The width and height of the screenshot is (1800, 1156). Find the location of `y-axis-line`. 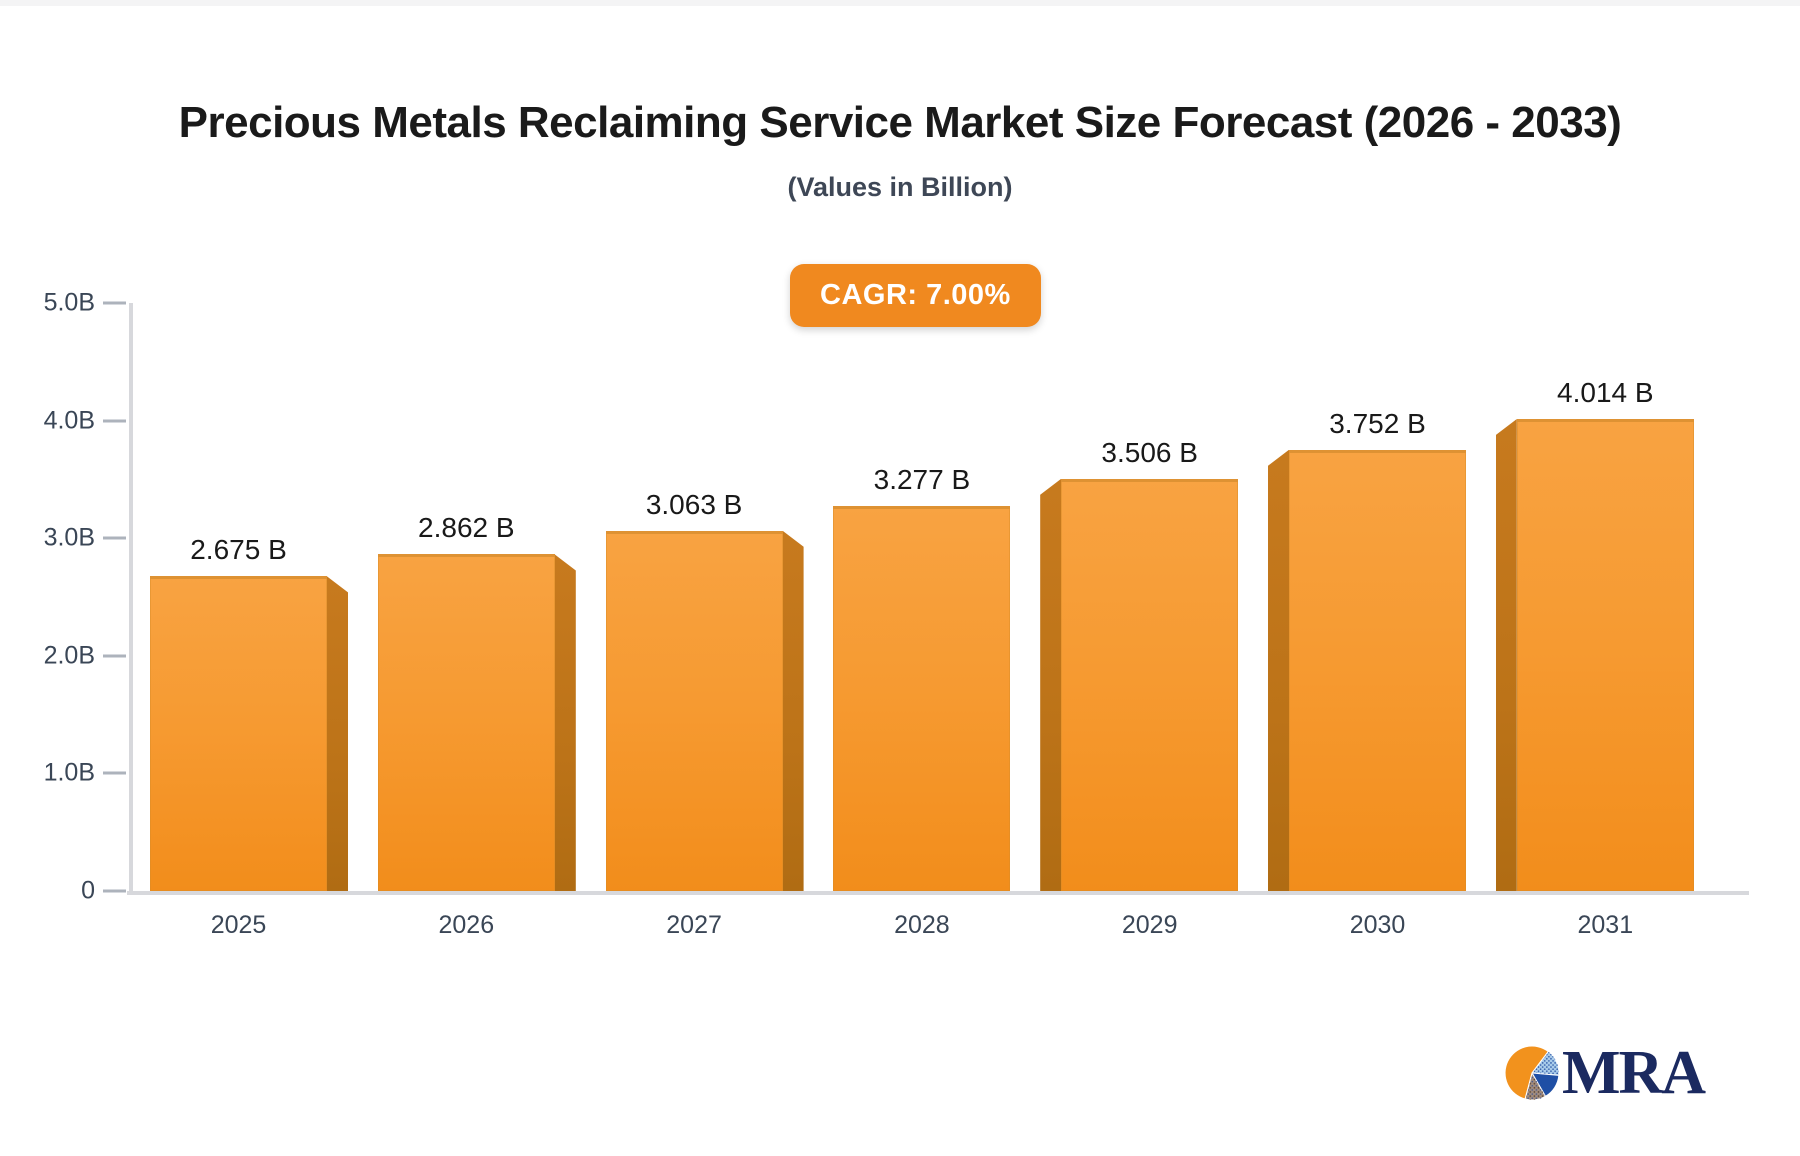

y-axis-line is located at coordinates (131, 599).